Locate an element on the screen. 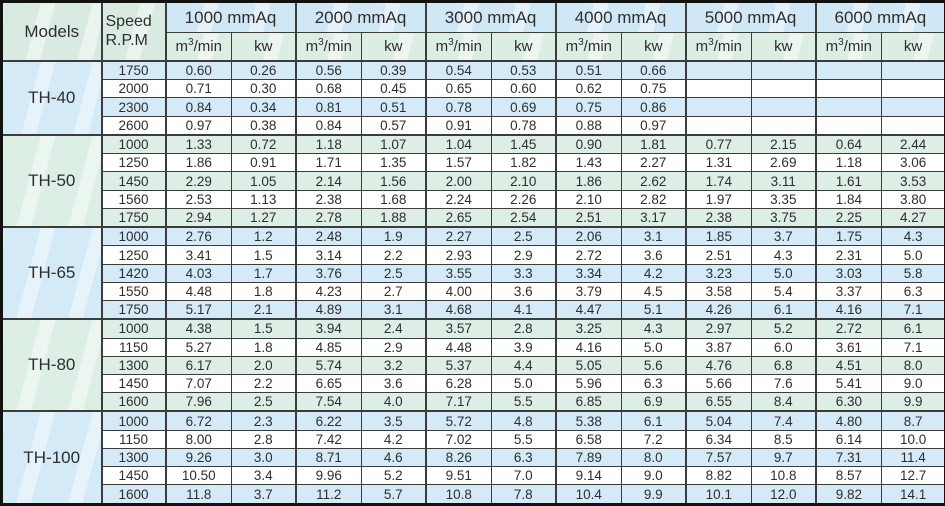  flow-value-cell: 1.84 is located at coordinates (848, 199).